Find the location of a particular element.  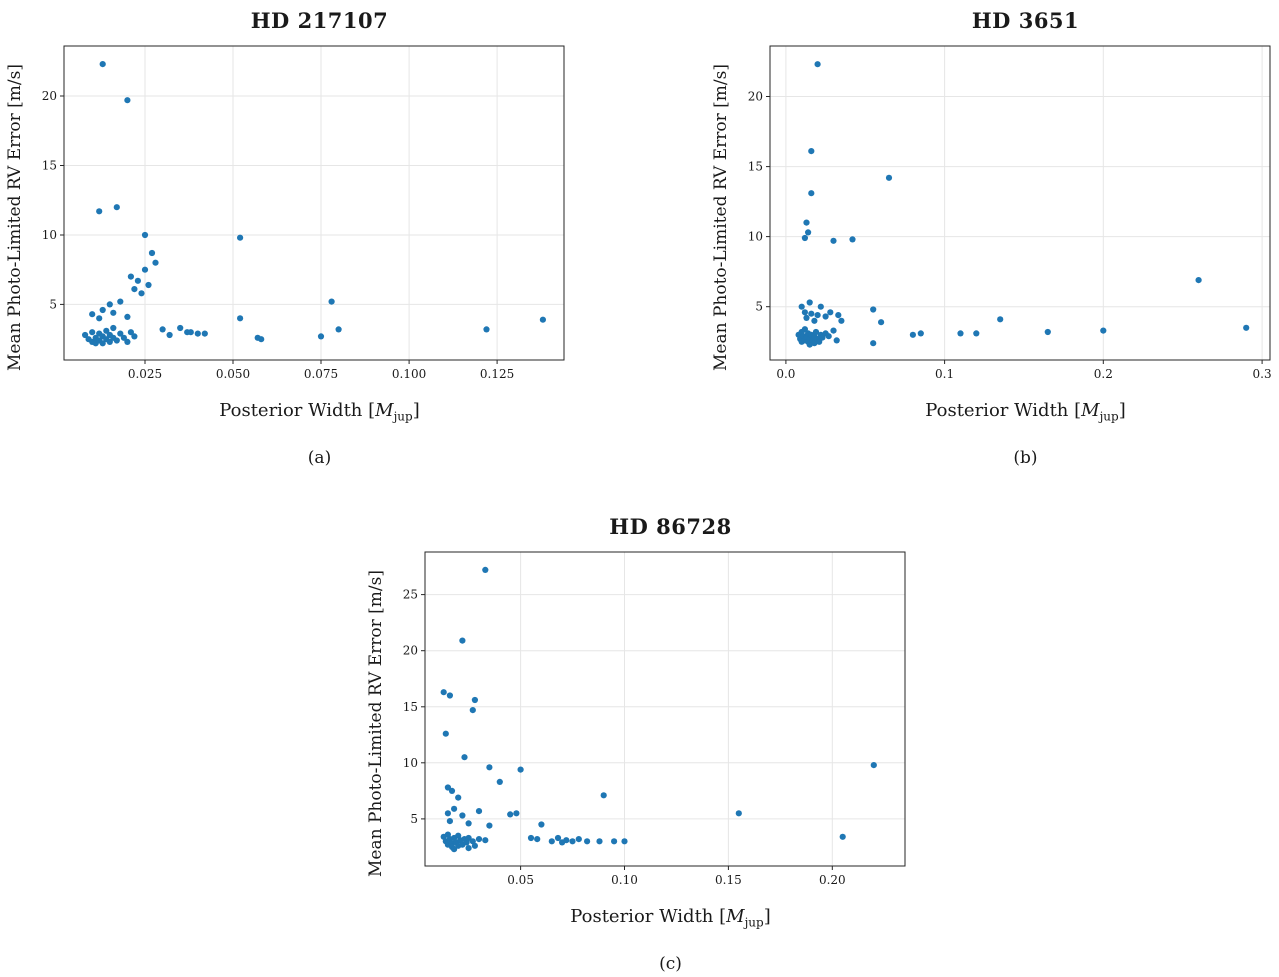

y-axis-label-c: Mean Photo-Limited RV Error [m/s] is located at coordinates (376, 723).